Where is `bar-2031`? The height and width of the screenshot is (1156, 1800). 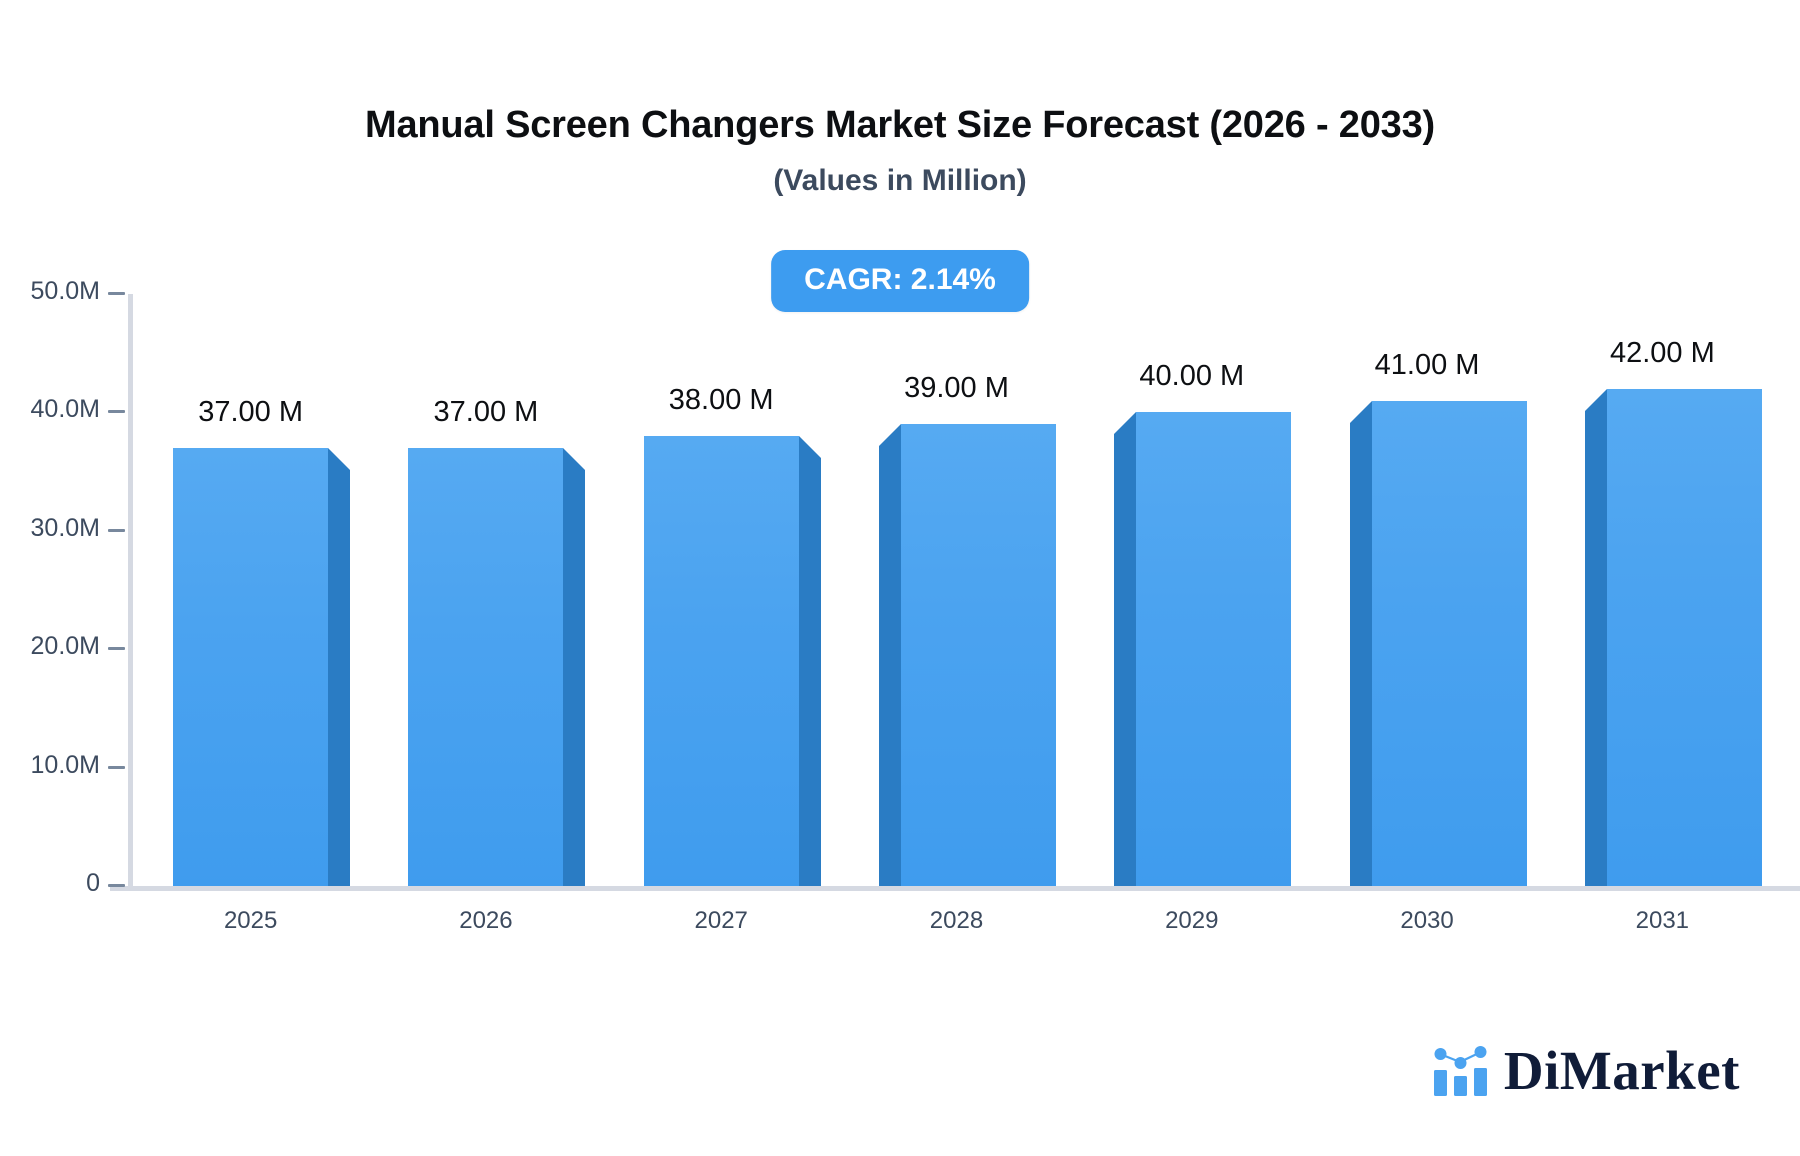 bar-2031 is located at coordinates (1673, 637).